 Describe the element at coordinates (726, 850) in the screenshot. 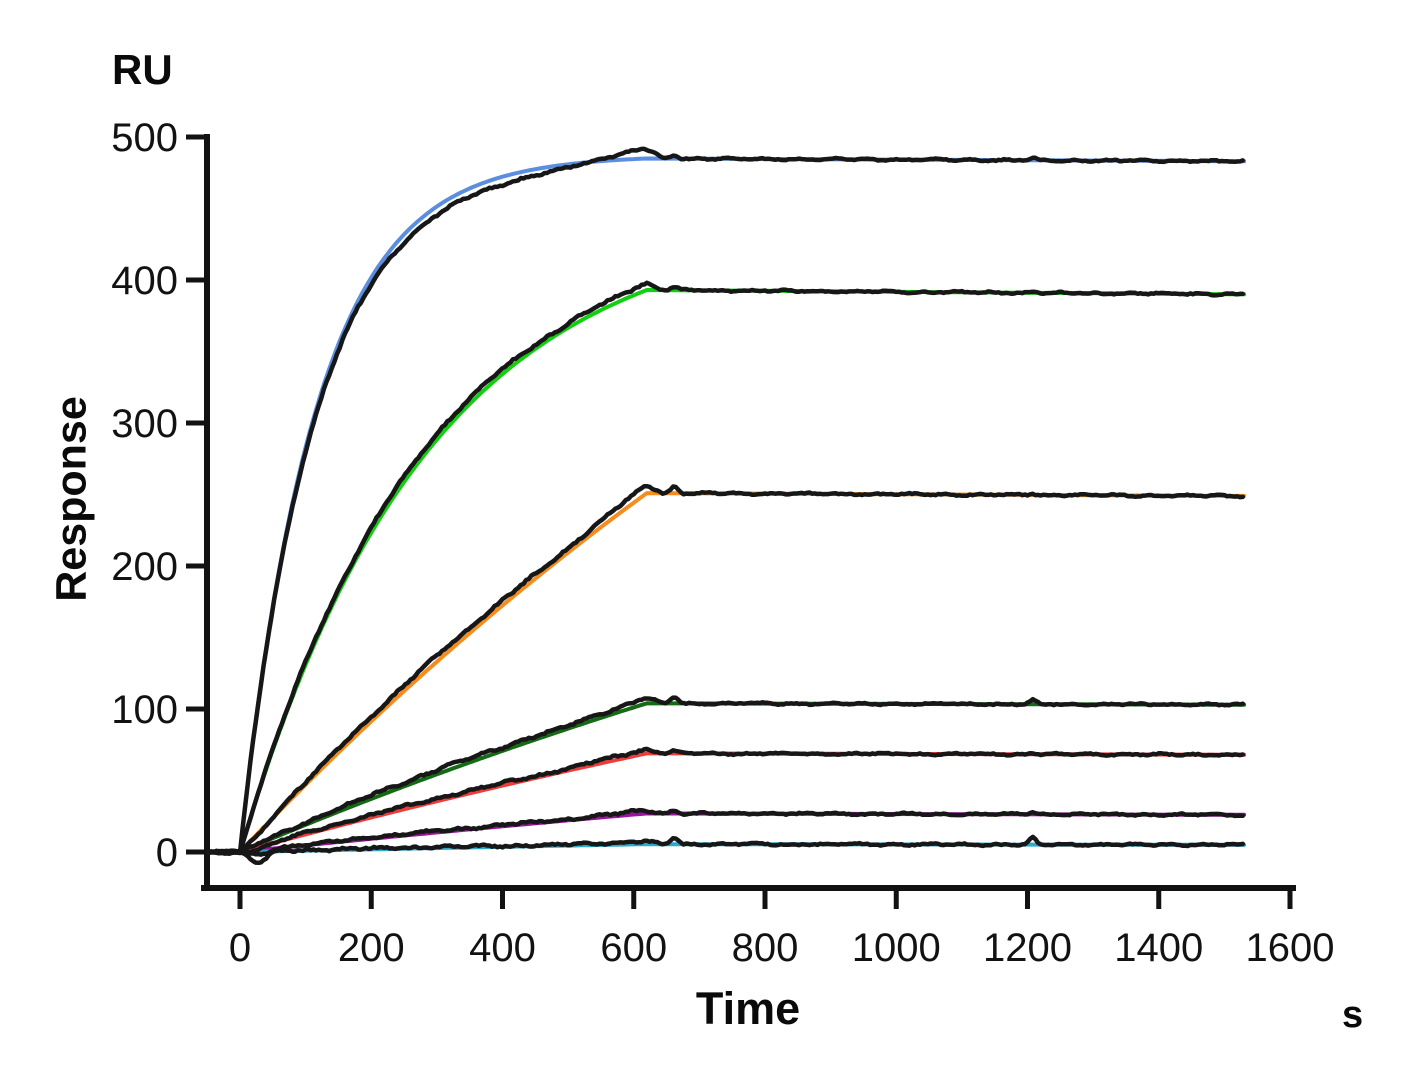

I see `series-cyan-data-trace` at that location.